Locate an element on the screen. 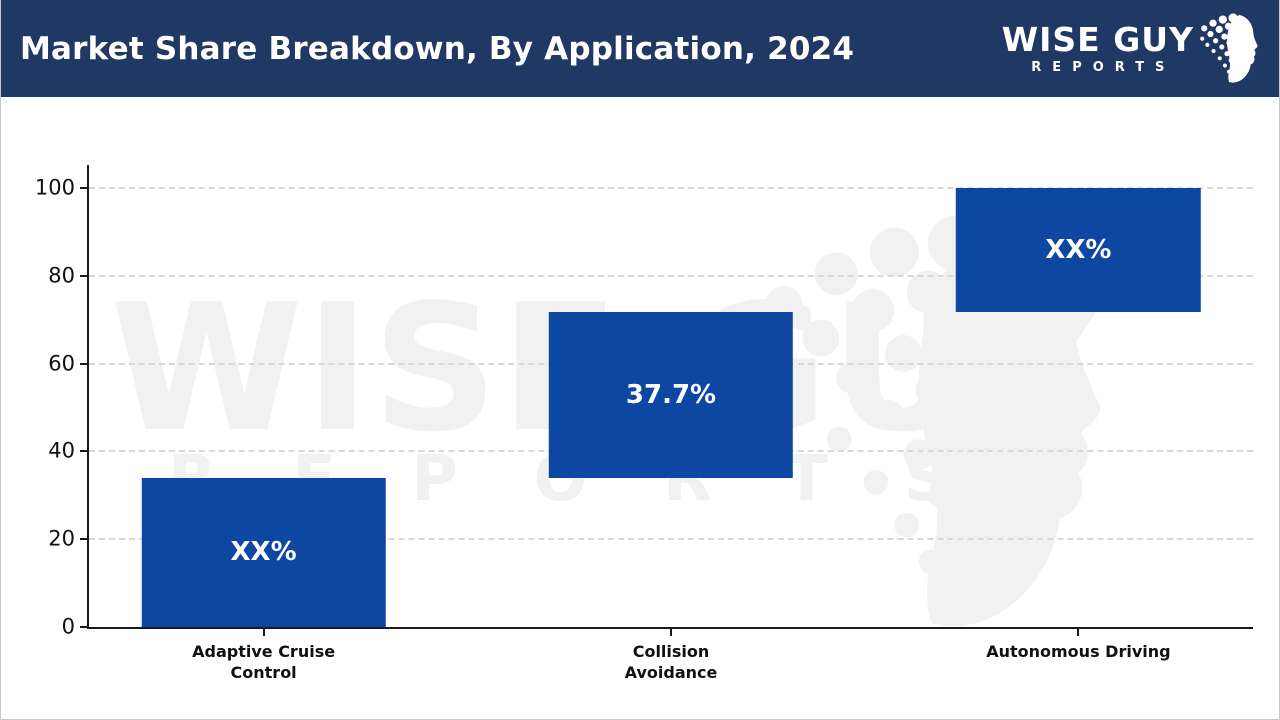 The width and height of the screenshot is (1280, 720). x-category-label: Adaptive Cruise Control is located at coordinates (264, 662).